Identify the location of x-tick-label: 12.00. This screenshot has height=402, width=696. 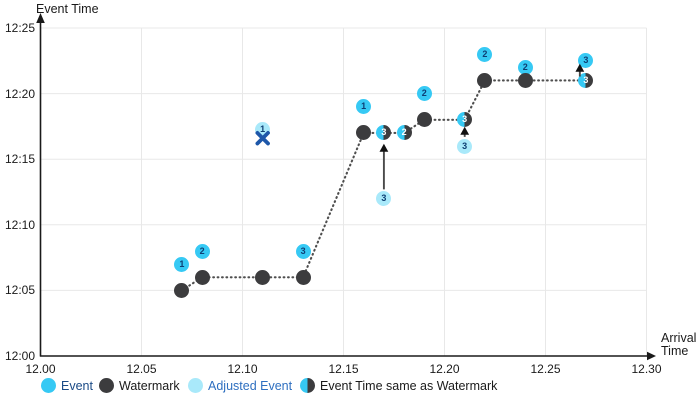
(40, 369).